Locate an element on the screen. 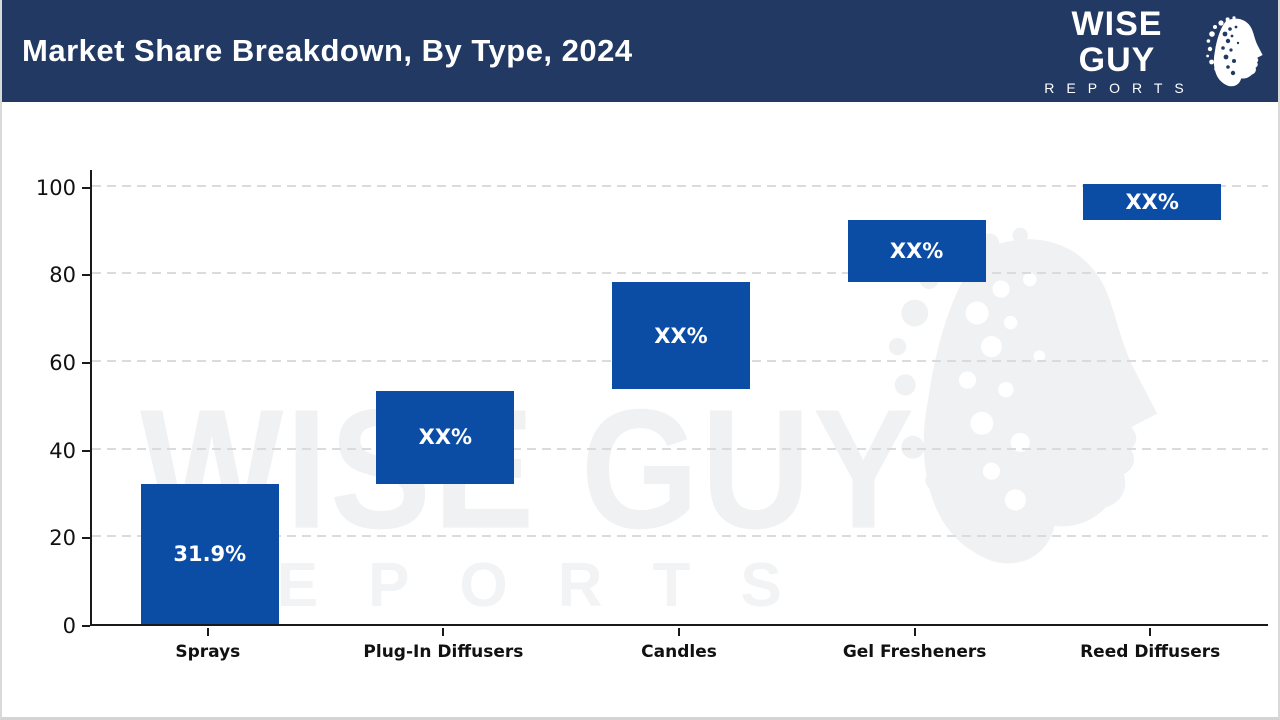  bar-value-label: 31.9% is located at coordinates (210, 554).